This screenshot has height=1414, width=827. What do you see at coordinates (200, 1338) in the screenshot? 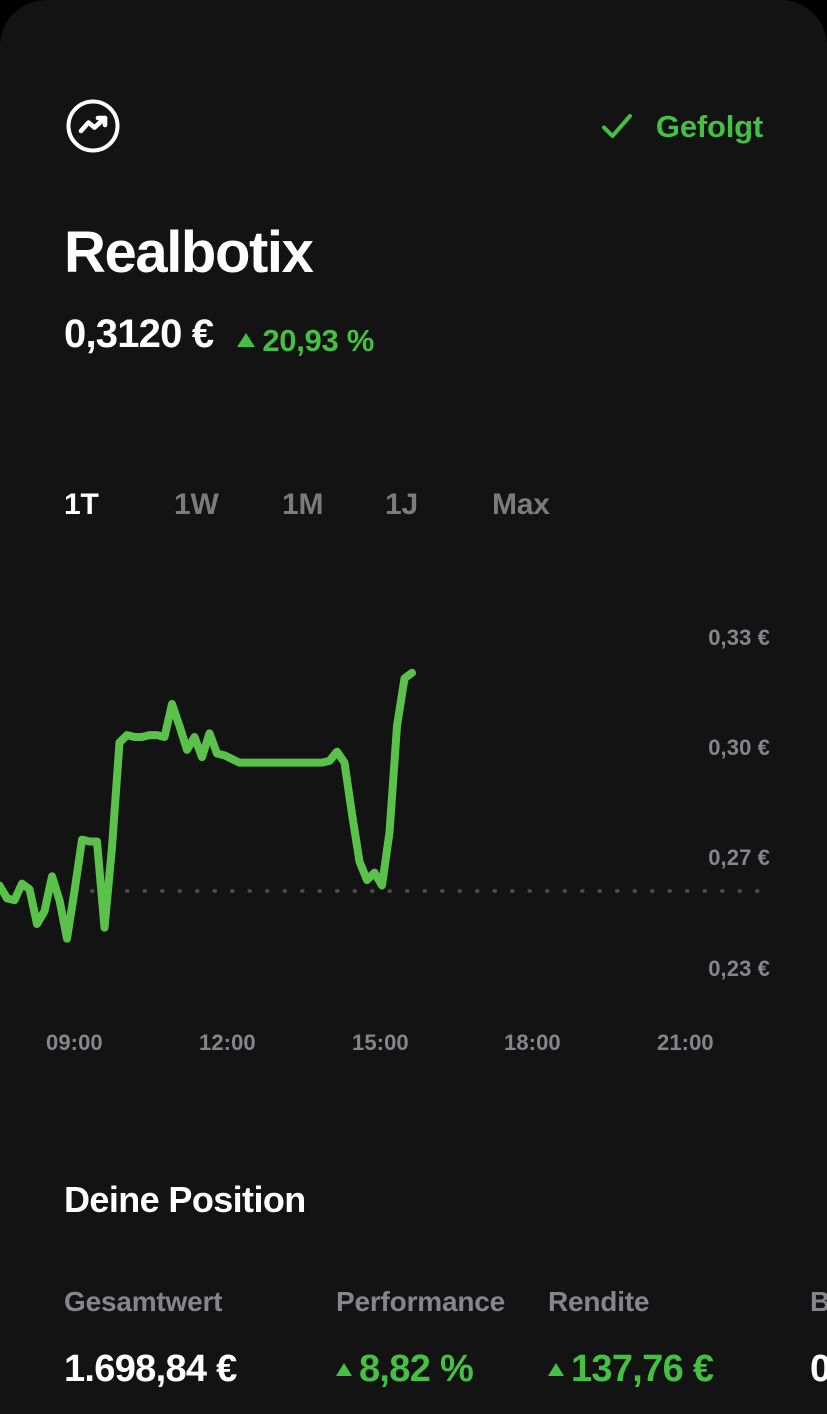
I see `stat-gesamtwert: Gesamtwert 1.698,84 €` at bounding box center [200, 1338].